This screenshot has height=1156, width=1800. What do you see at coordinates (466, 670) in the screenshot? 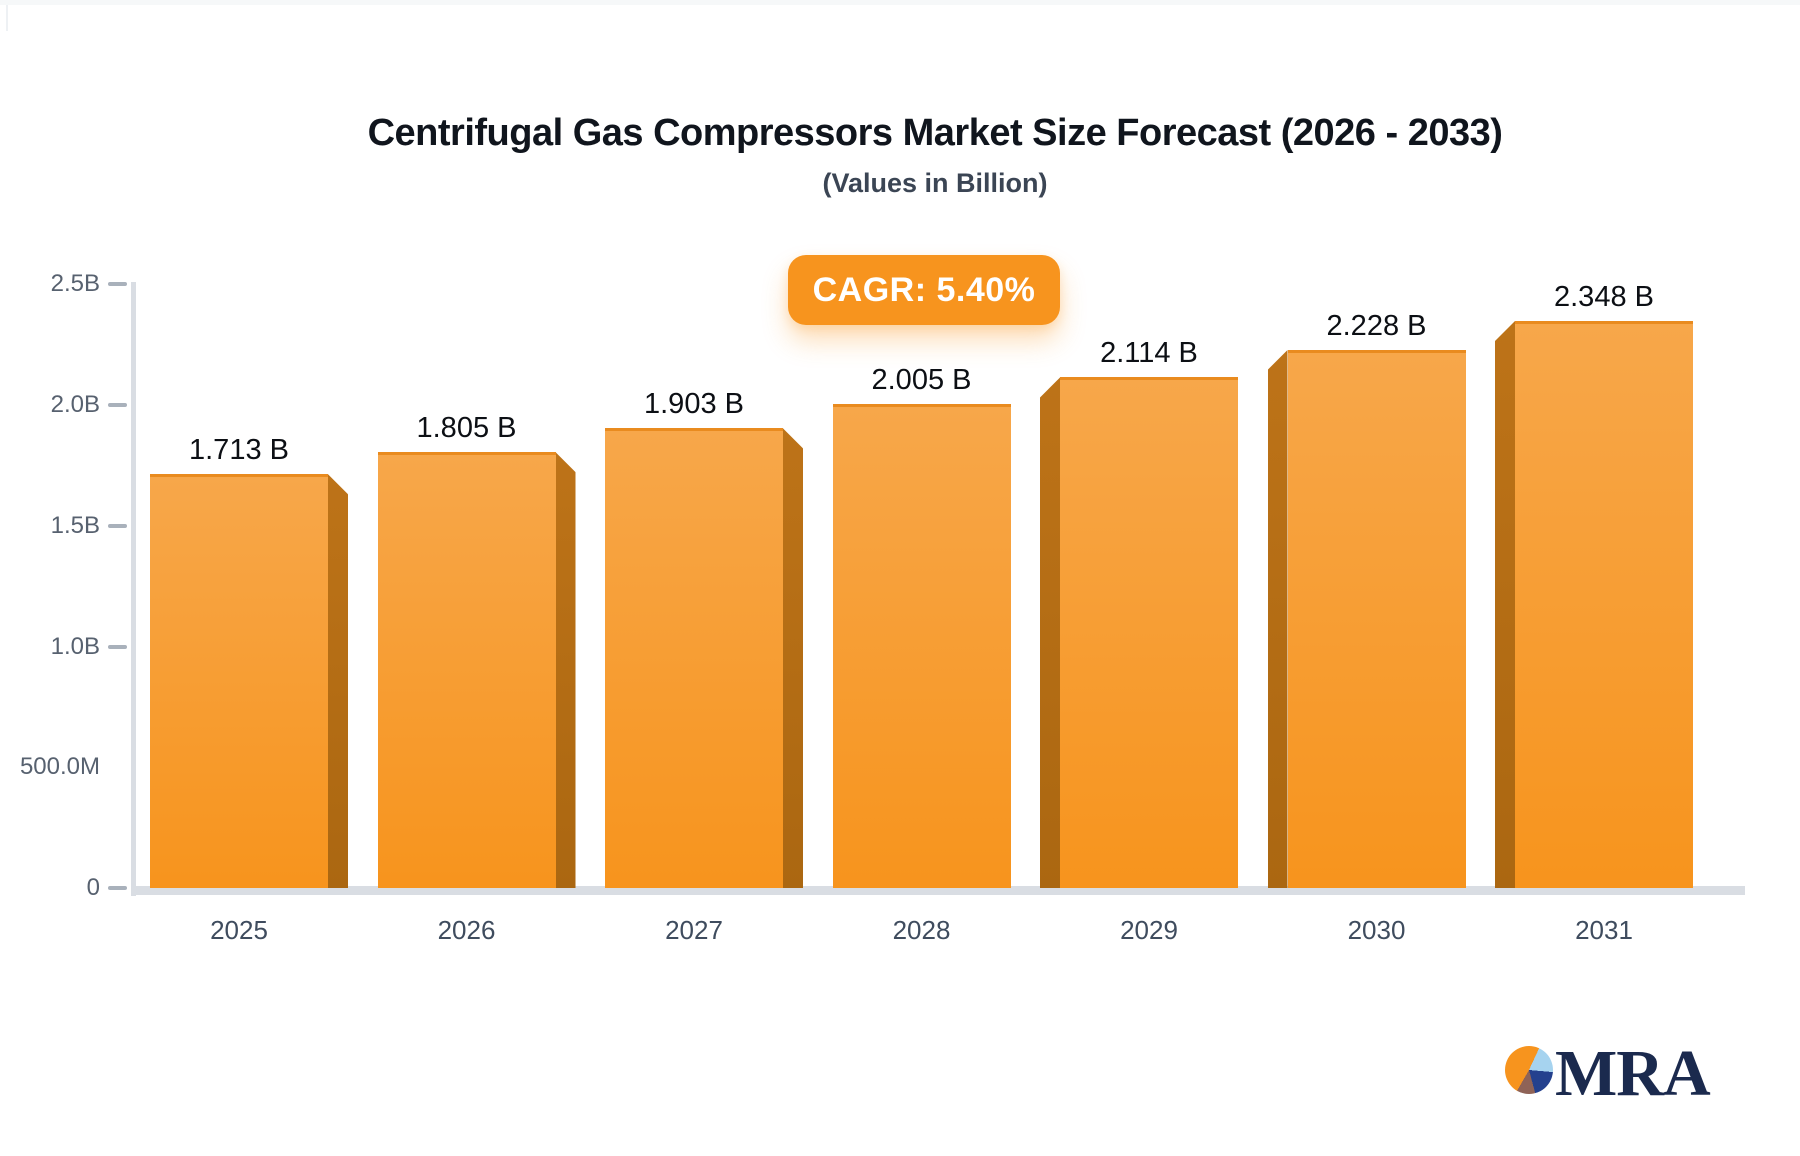
I see `bar-2026` at bounding box center [466, 670].